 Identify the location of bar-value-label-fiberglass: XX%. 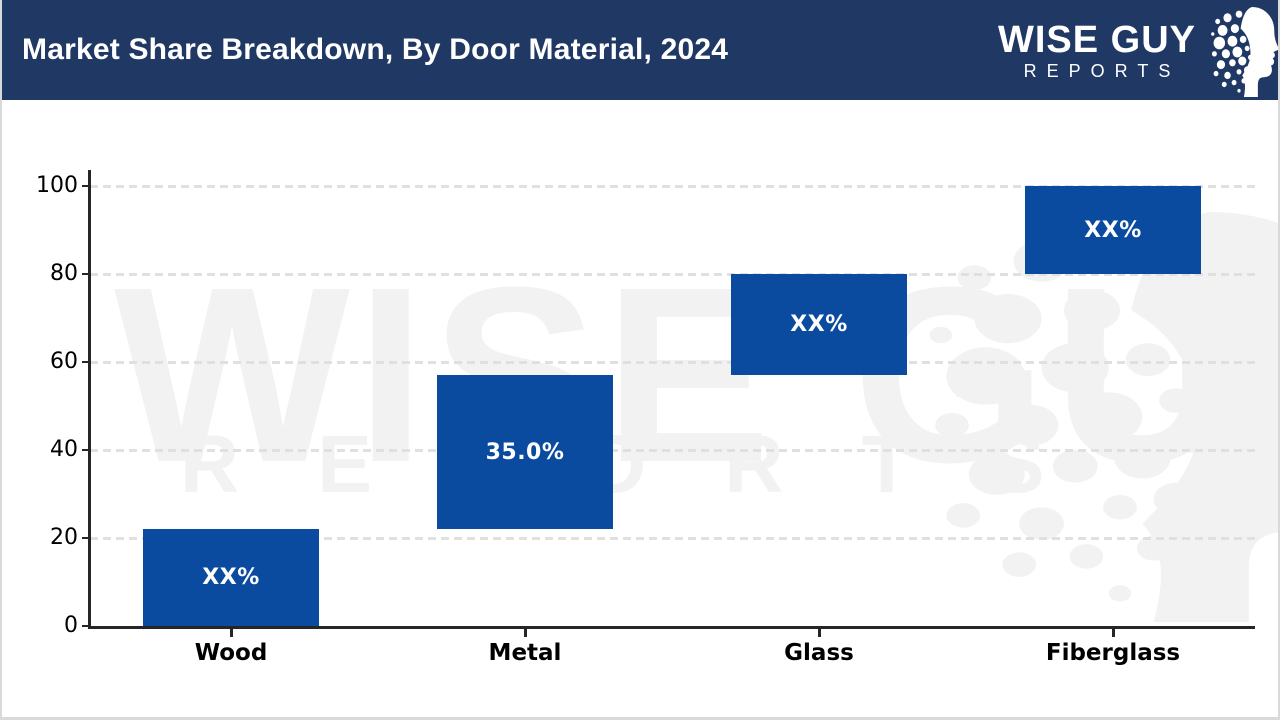
(1113, 230).